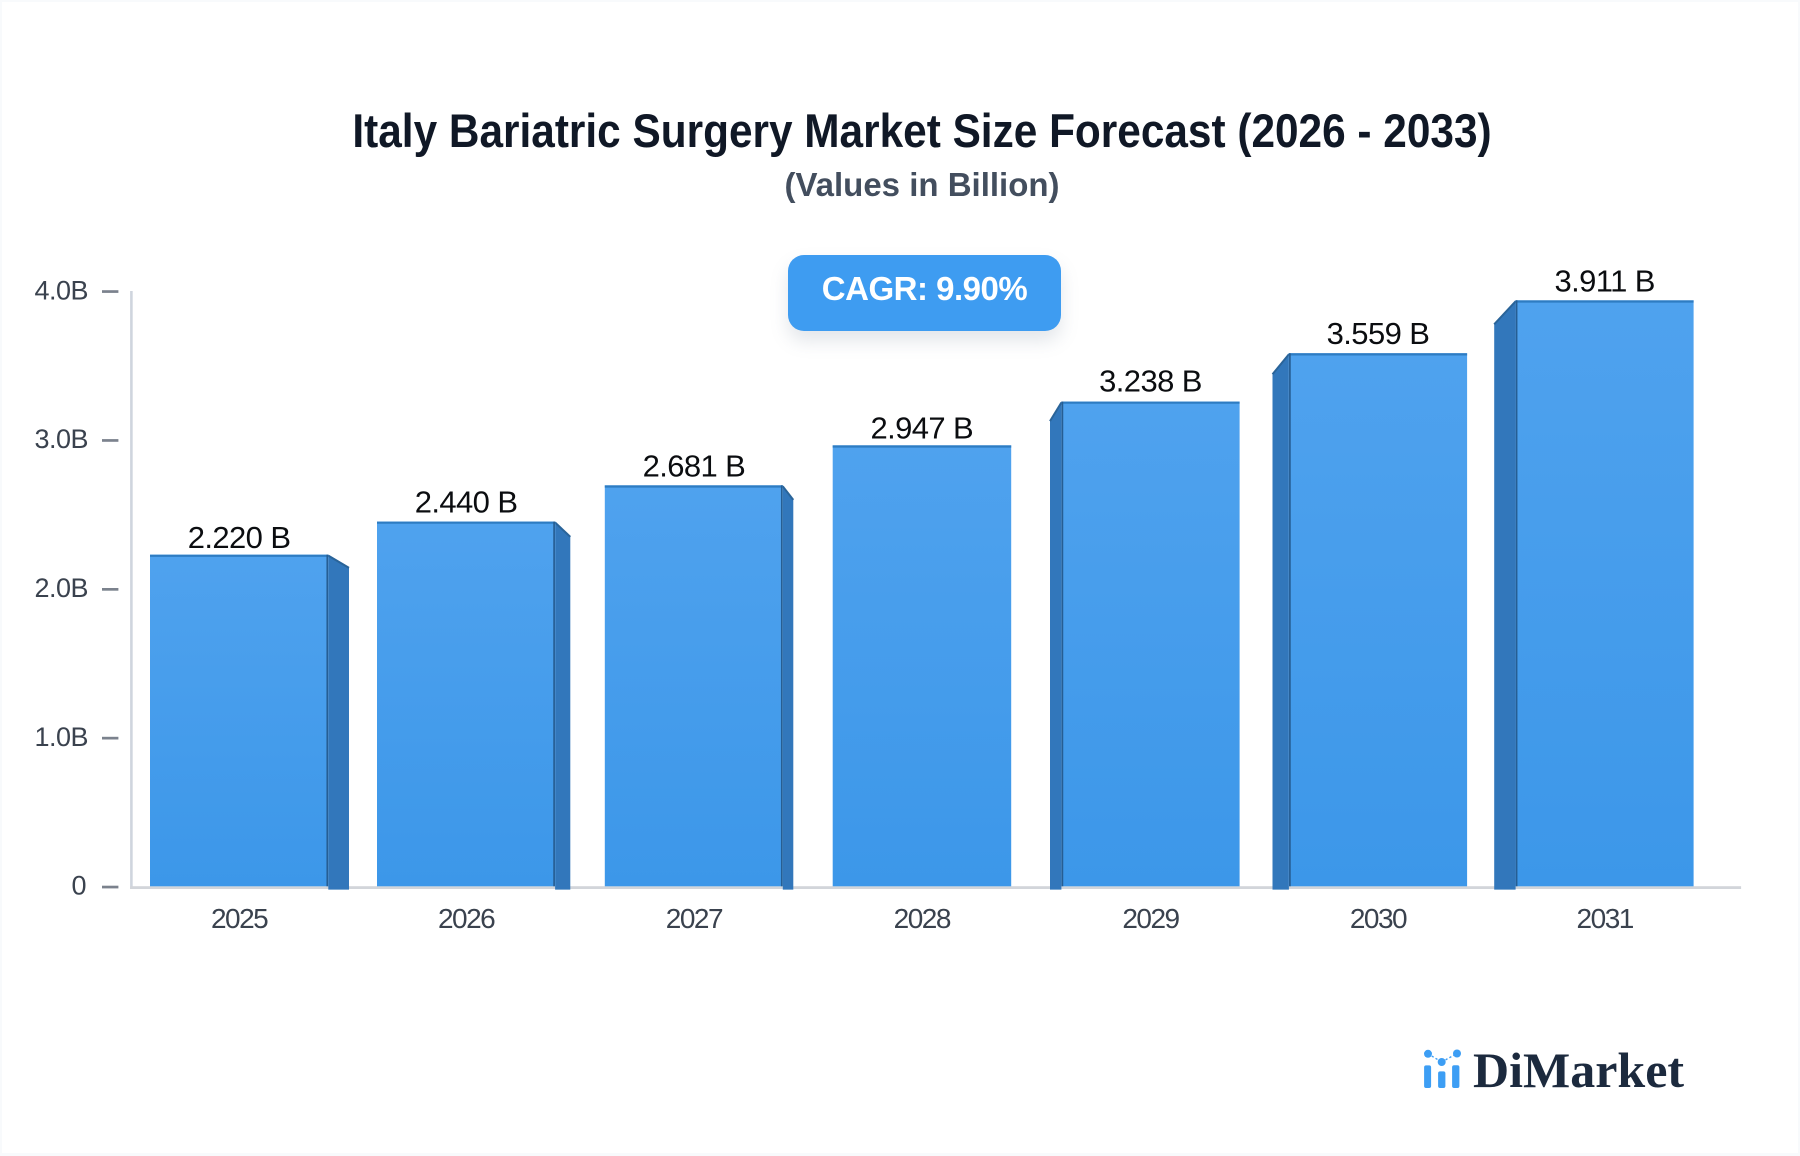  I want to click on svg-text: 3.0B, so click(61, 439).